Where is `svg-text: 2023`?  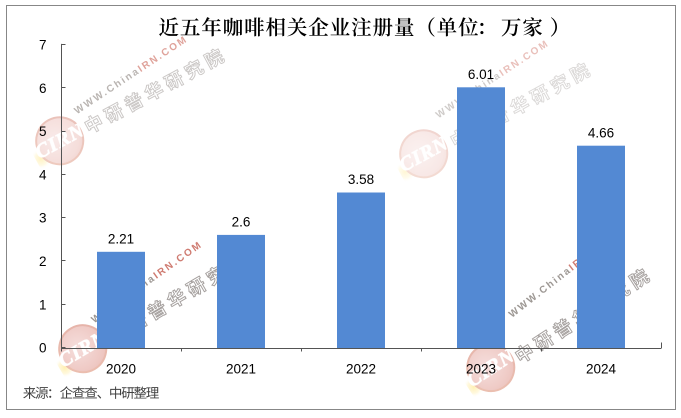
svg-text: 2023 is located at coordinates (481, 369).